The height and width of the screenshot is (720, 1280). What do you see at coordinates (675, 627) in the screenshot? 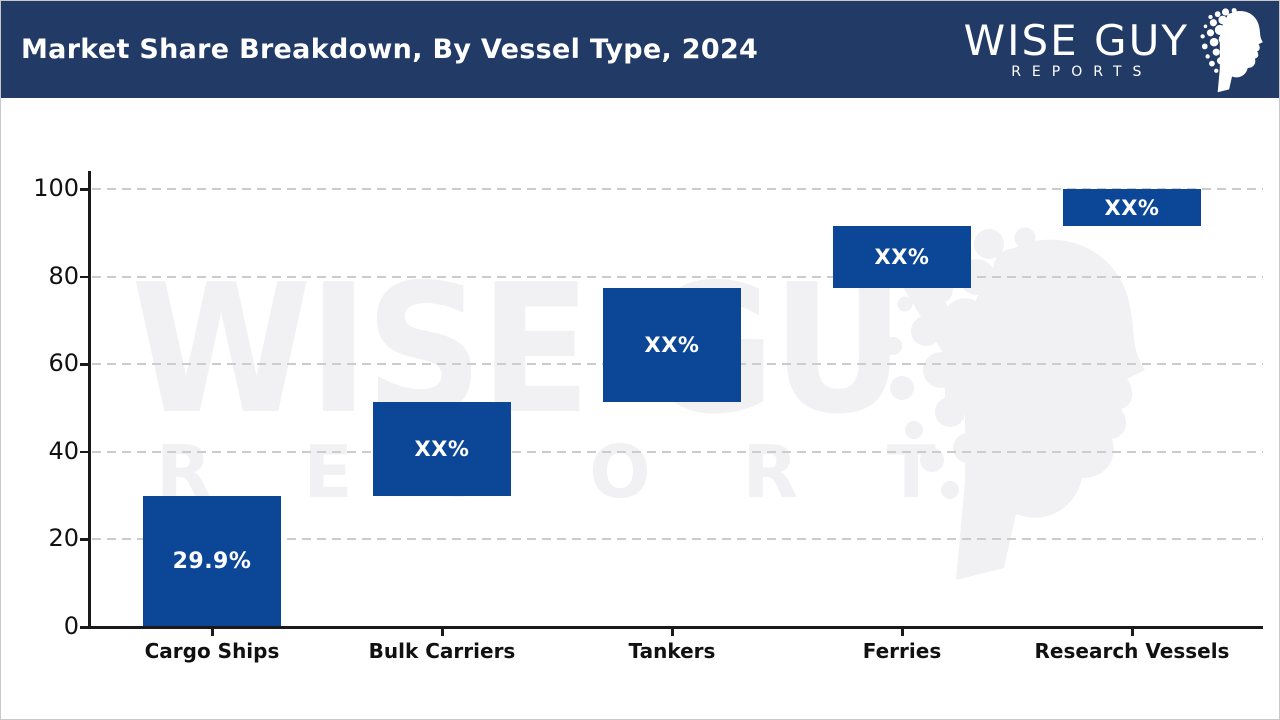
I see `x-axis-line` at bounding box center [675, 627].